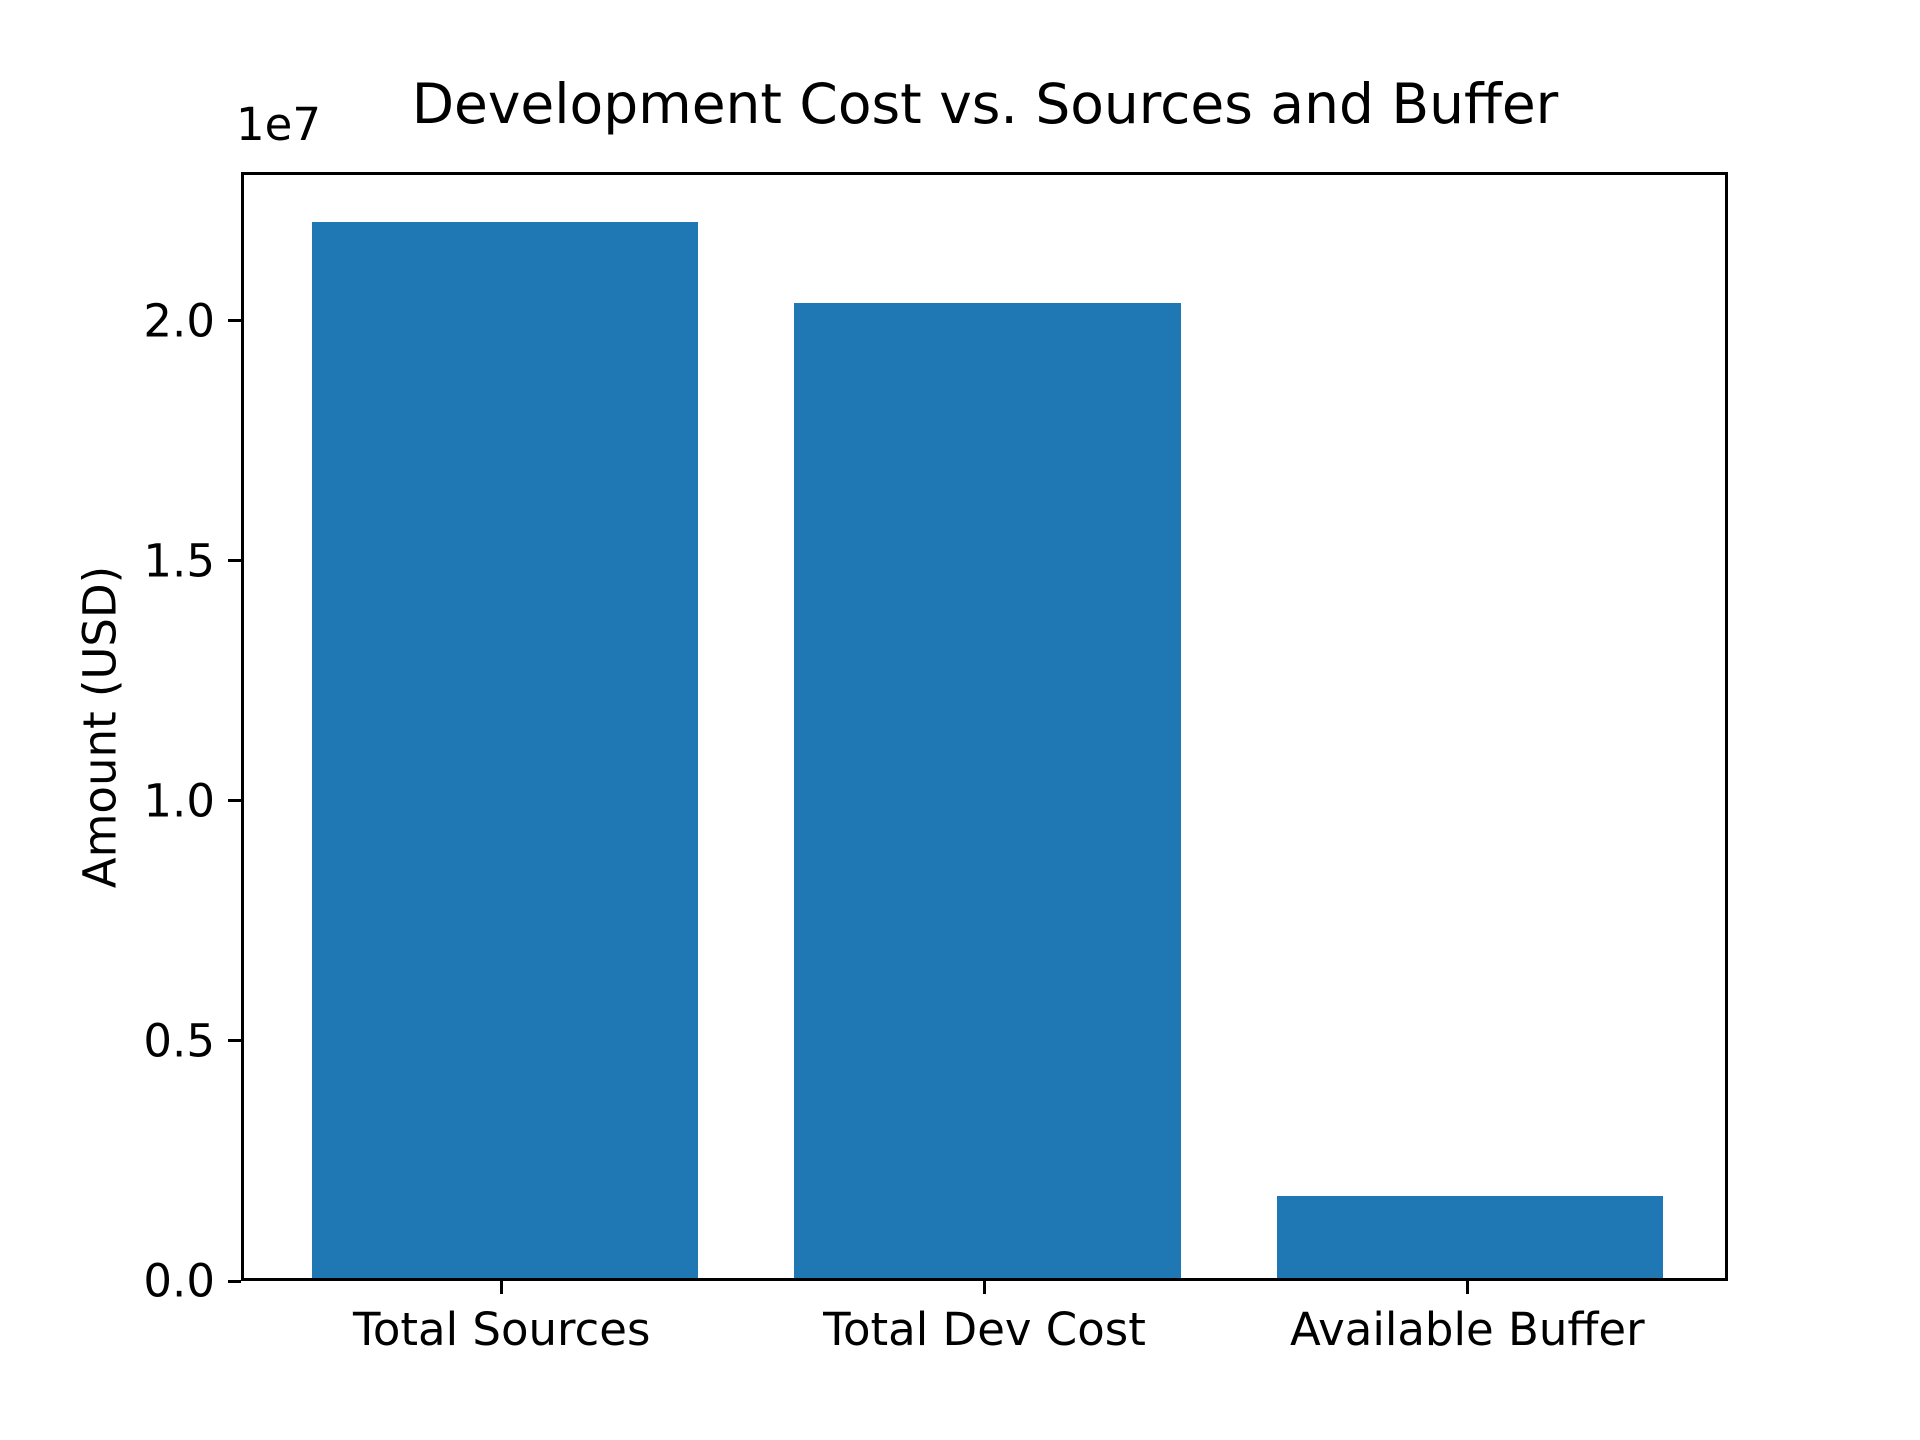  Describe the element at coordinates (179, 1041) in the screenshot. I see `y-tick-label: 0.5` at that location.